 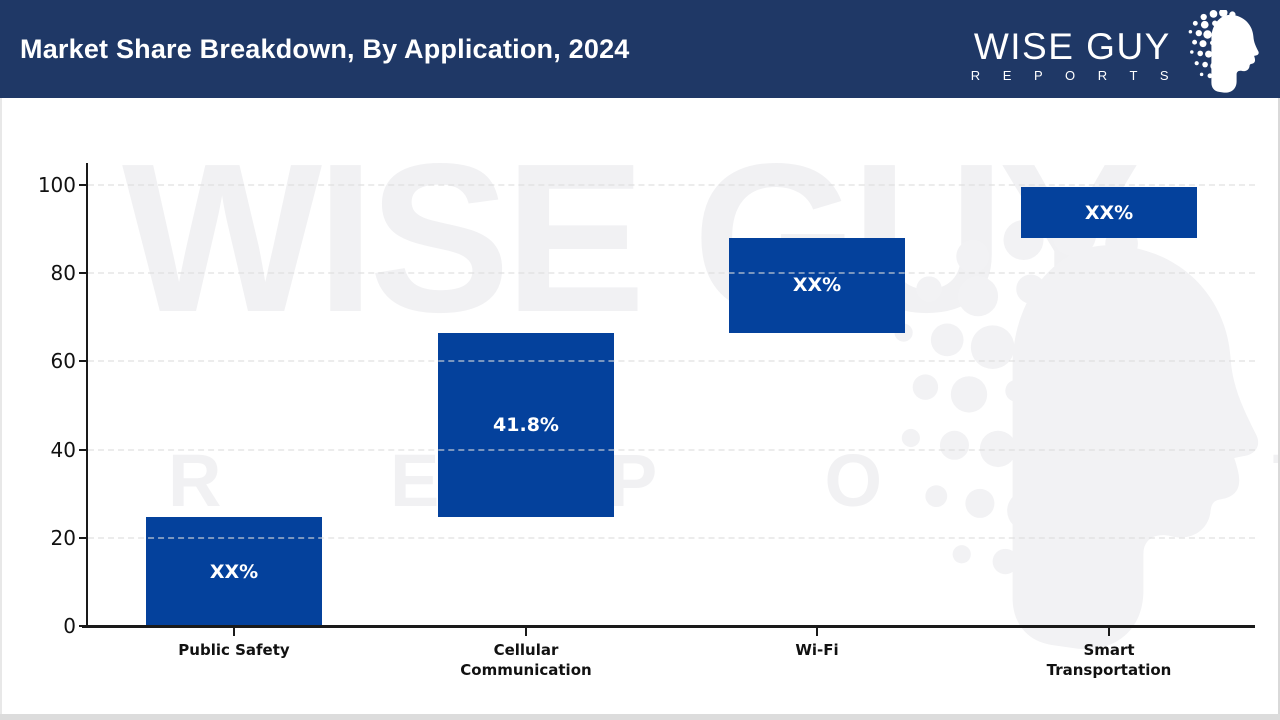 What do you see at coordinates (69, 626) in the screenshot?
I see `y-tick-label-0: 0` at bounding box center [69, 626].